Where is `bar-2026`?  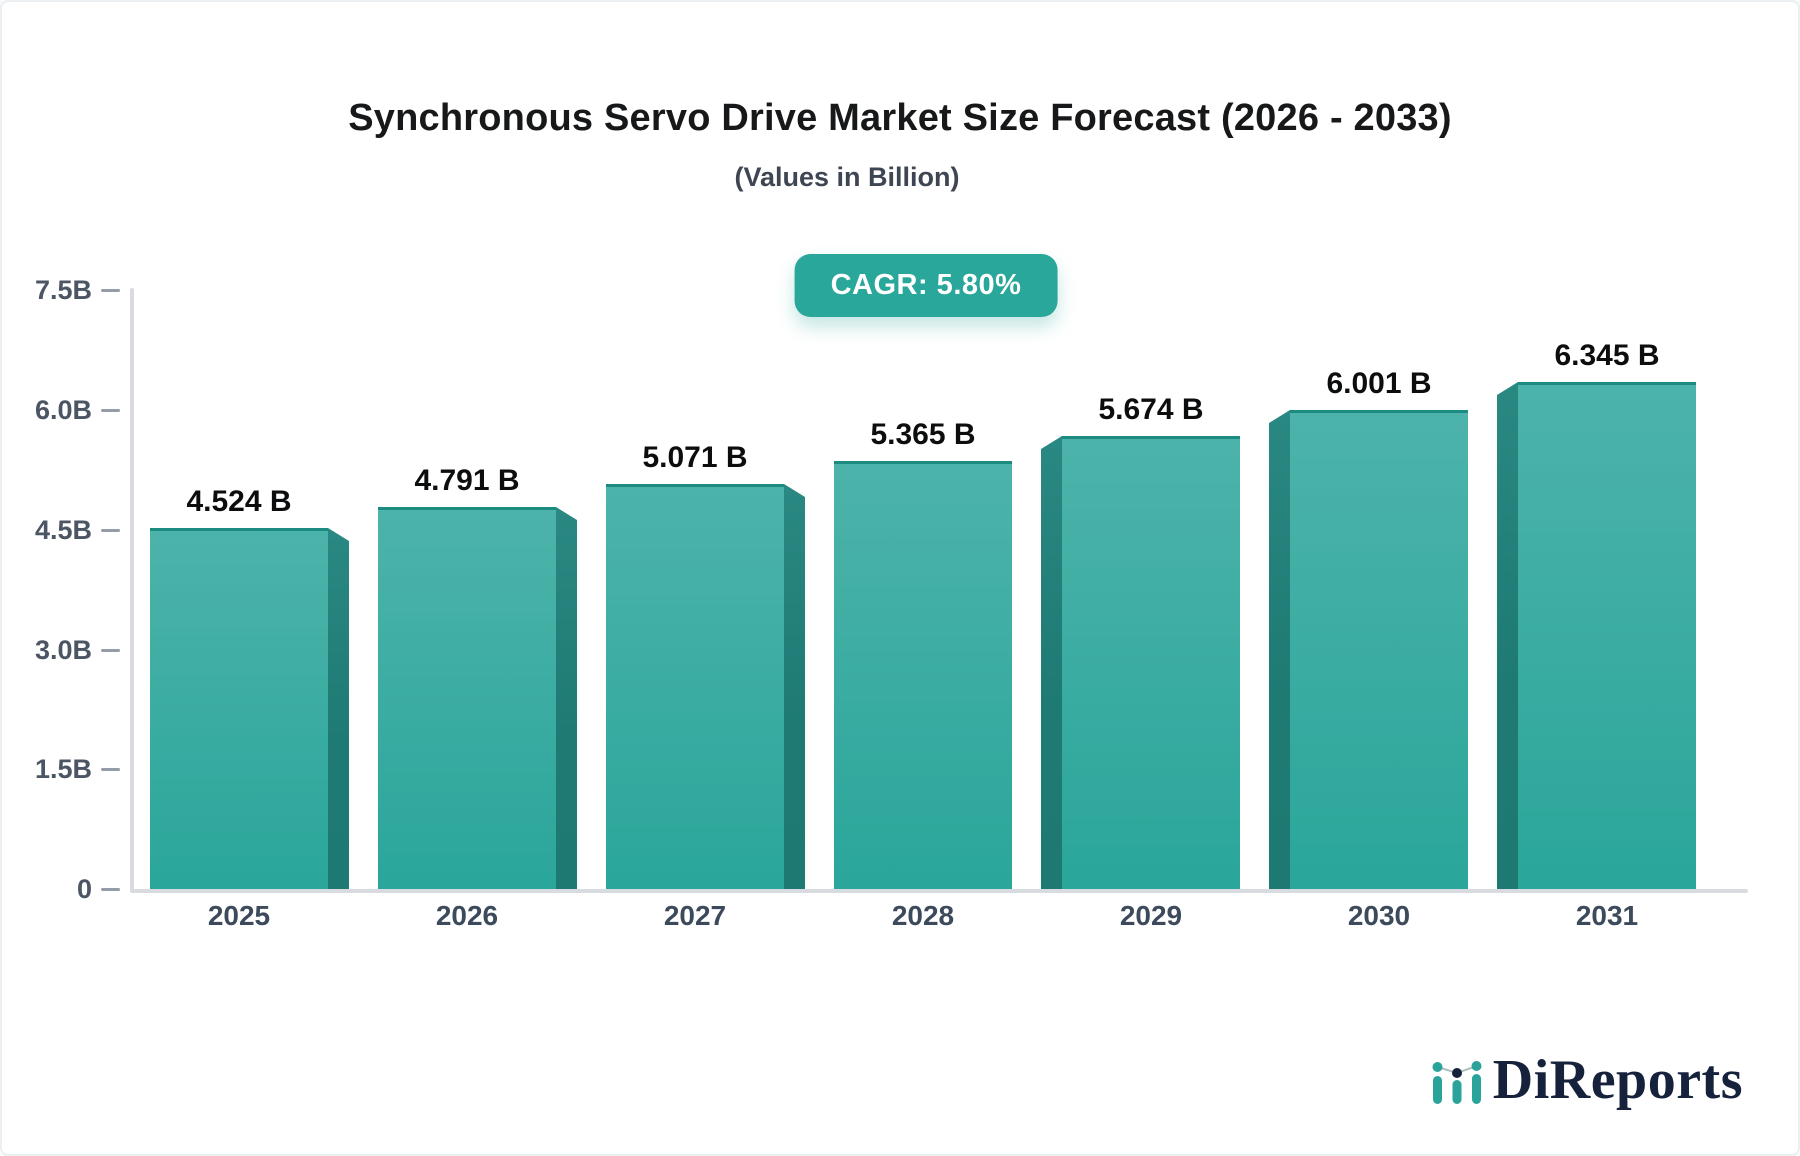
bar-2026 is located at coordinates (477, 698).